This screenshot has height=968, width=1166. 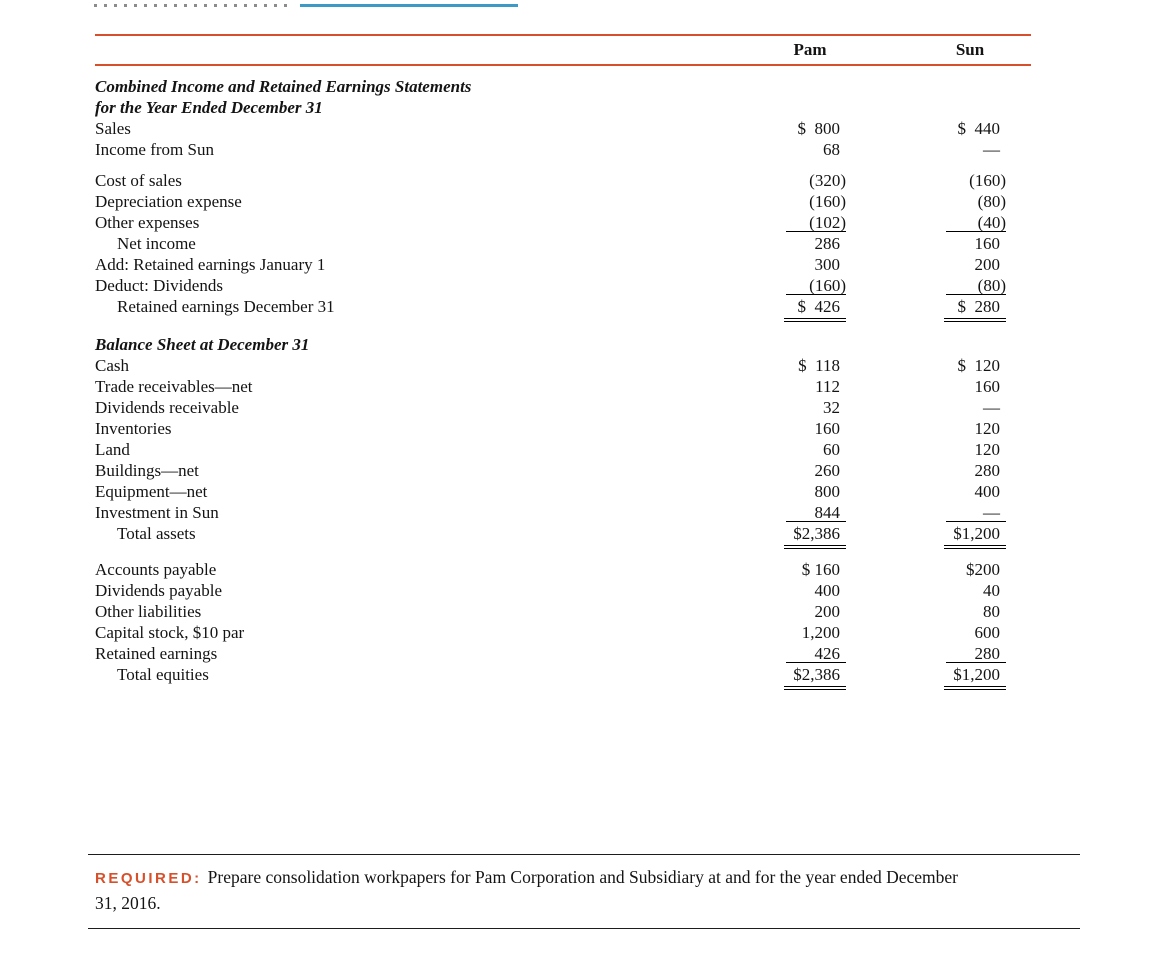 What do you see at coordinates (170, 632) in the screenshot?
I see `row-label: Capital stock, $10 par` at bounding box center [170, 632].